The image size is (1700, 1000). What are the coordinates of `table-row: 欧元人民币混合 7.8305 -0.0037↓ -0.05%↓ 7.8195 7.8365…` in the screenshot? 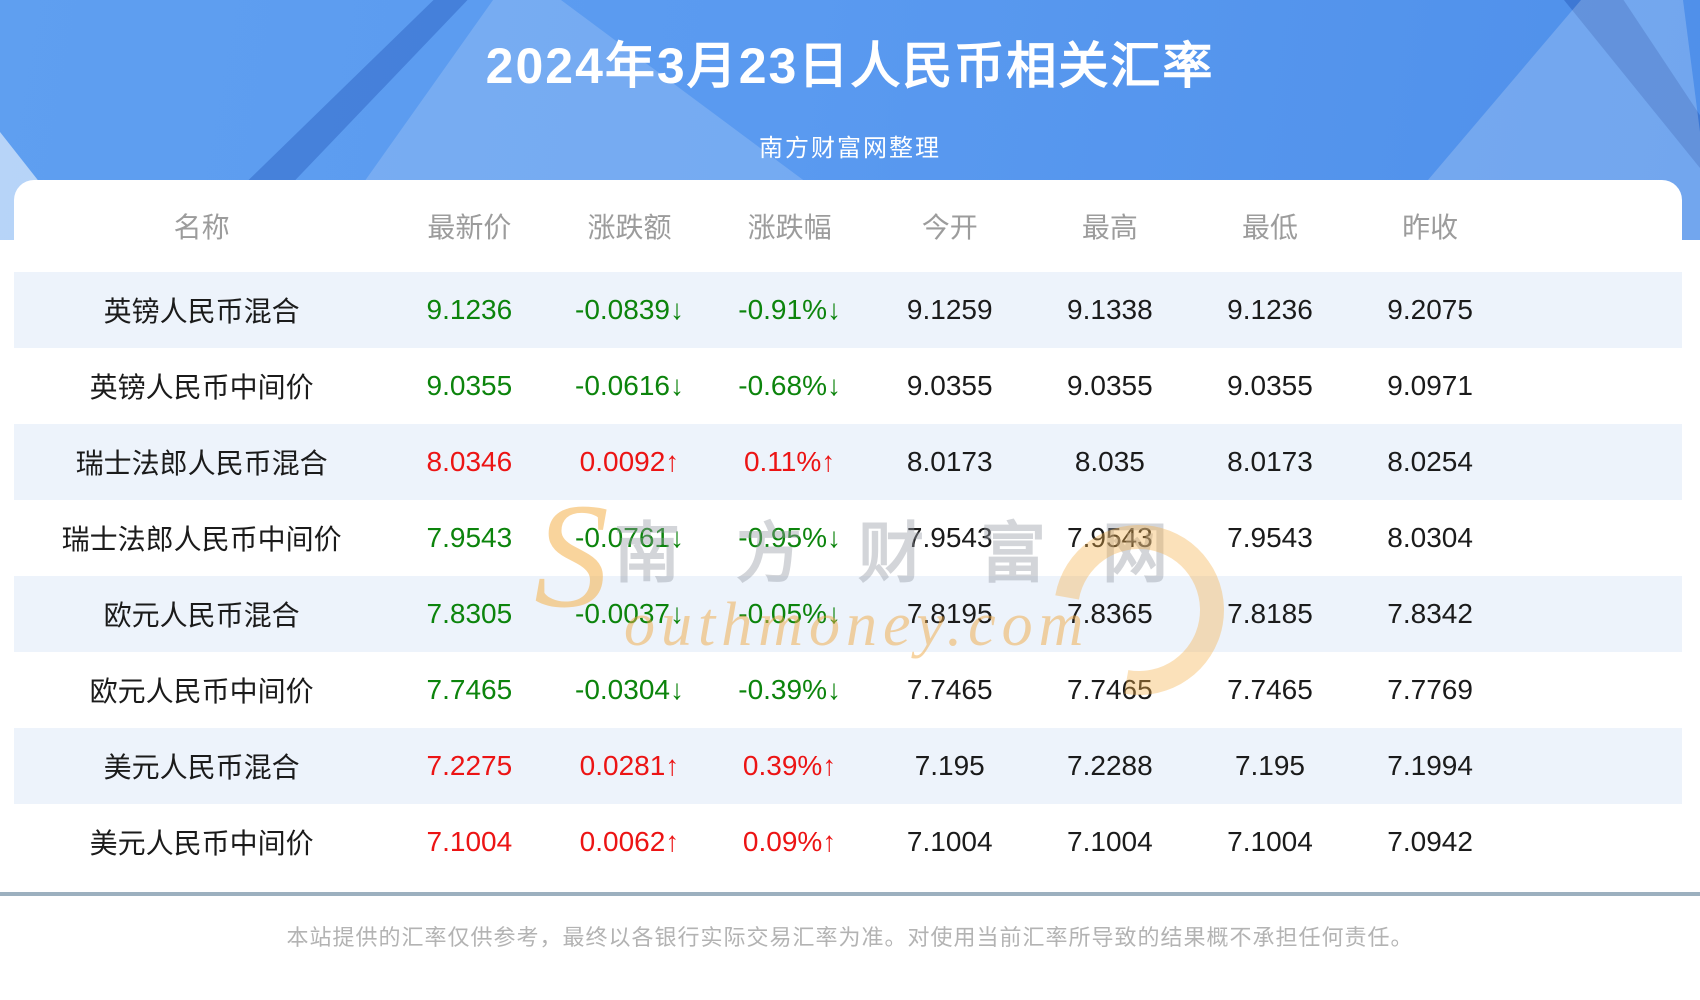 It's located at (848, 614).